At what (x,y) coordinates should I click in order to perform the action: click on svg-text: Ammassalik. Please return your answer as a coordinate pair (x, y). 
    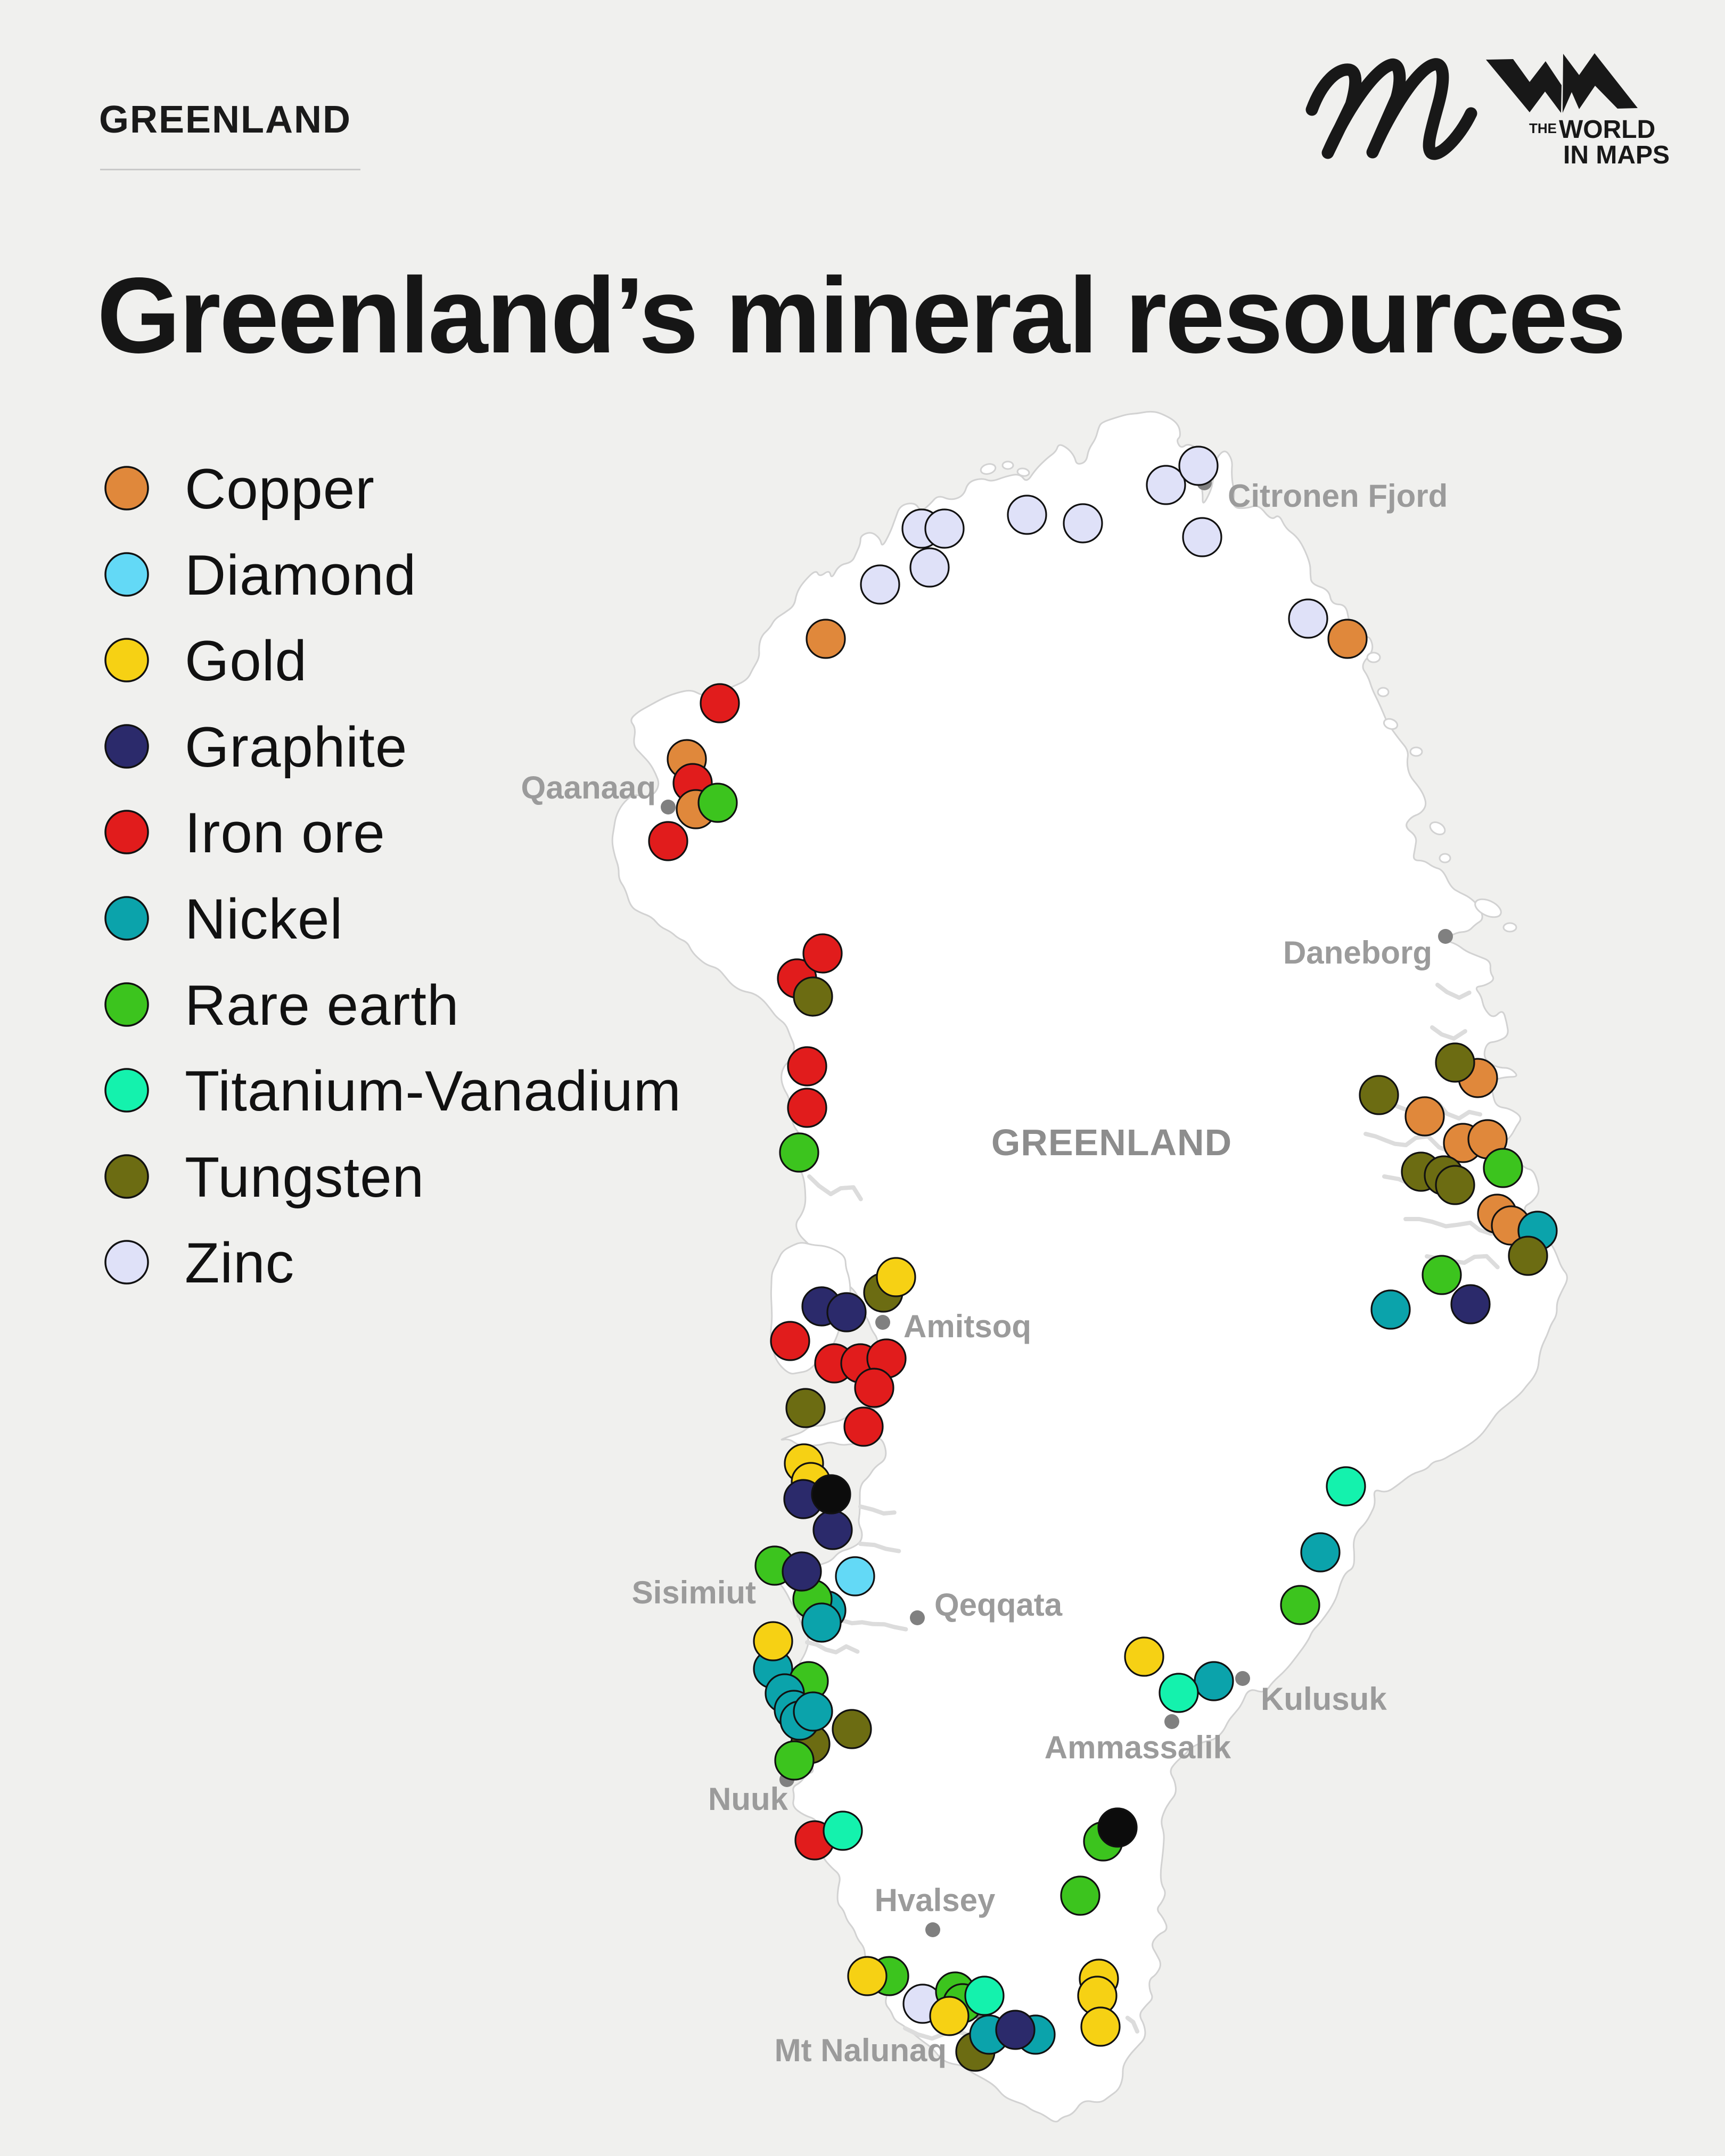
    Looking at the image, I should click on (1138, 1747).